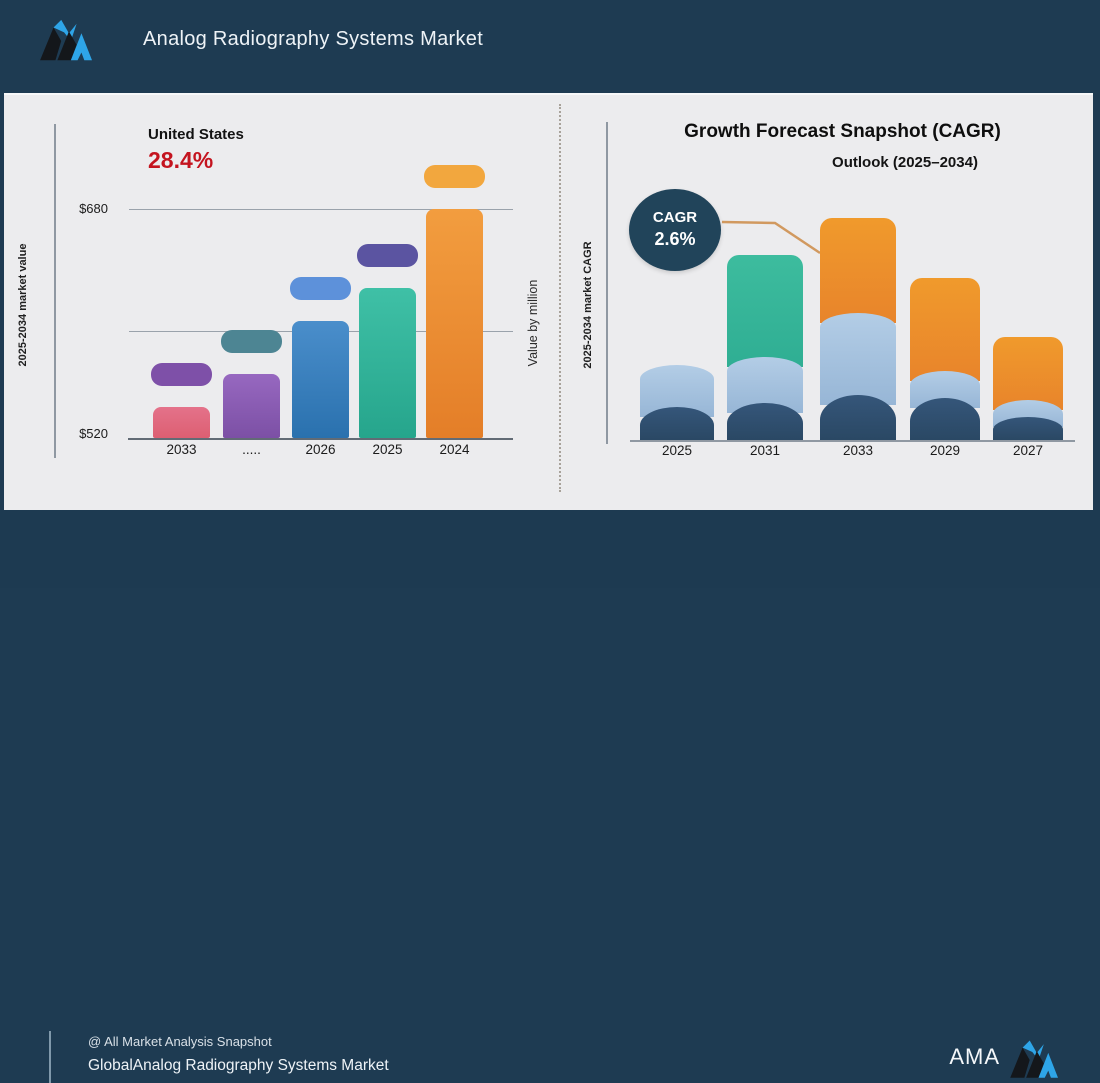 This screenshot has height=1083, width=1100. Describe the element at coordinates (1028, 450) in the screenshot. I see `x-tick-label: 2027` at that location.